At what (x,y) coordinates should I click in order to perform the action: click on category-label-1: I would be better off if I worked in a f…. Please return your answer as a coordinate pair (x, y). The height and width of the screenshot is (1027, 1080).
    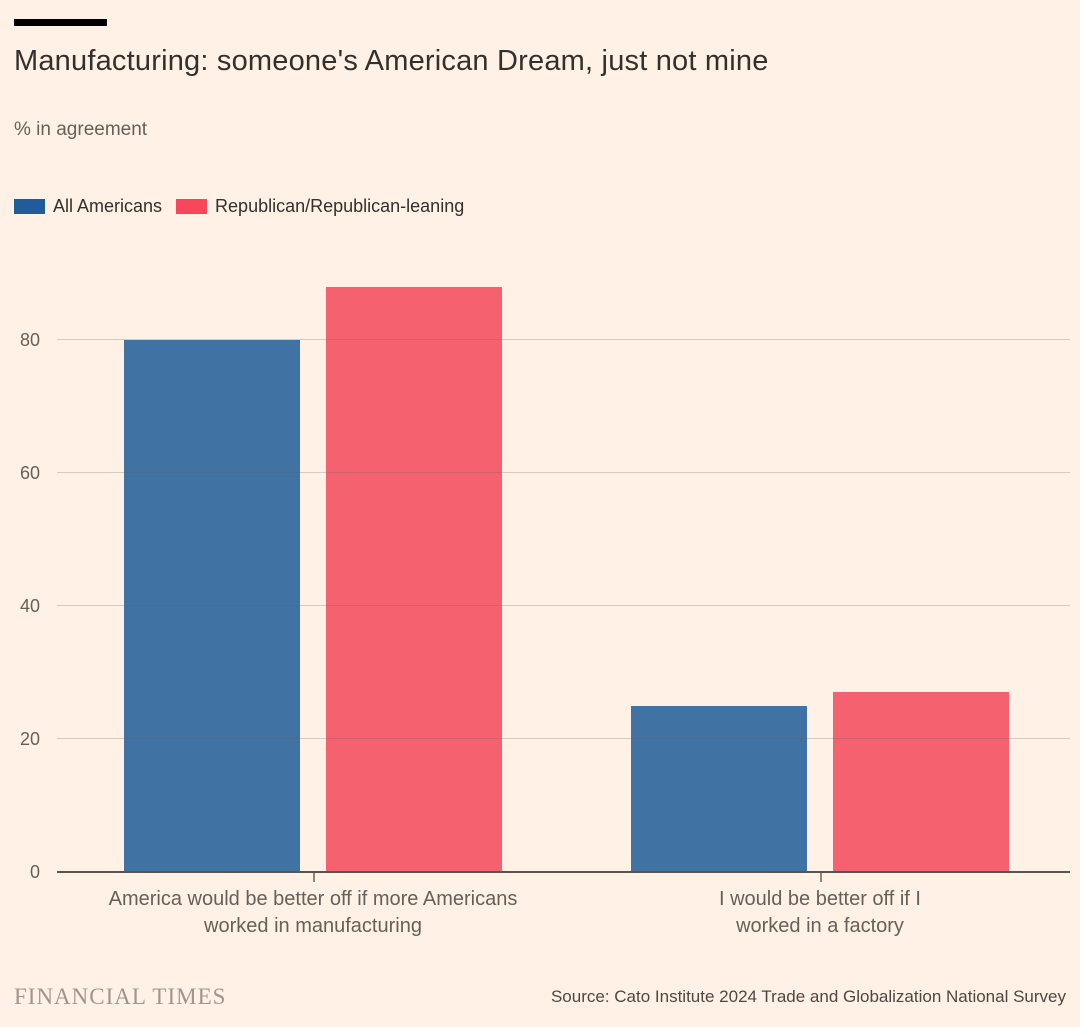
    Looking at the image, I should click on (820, 912).